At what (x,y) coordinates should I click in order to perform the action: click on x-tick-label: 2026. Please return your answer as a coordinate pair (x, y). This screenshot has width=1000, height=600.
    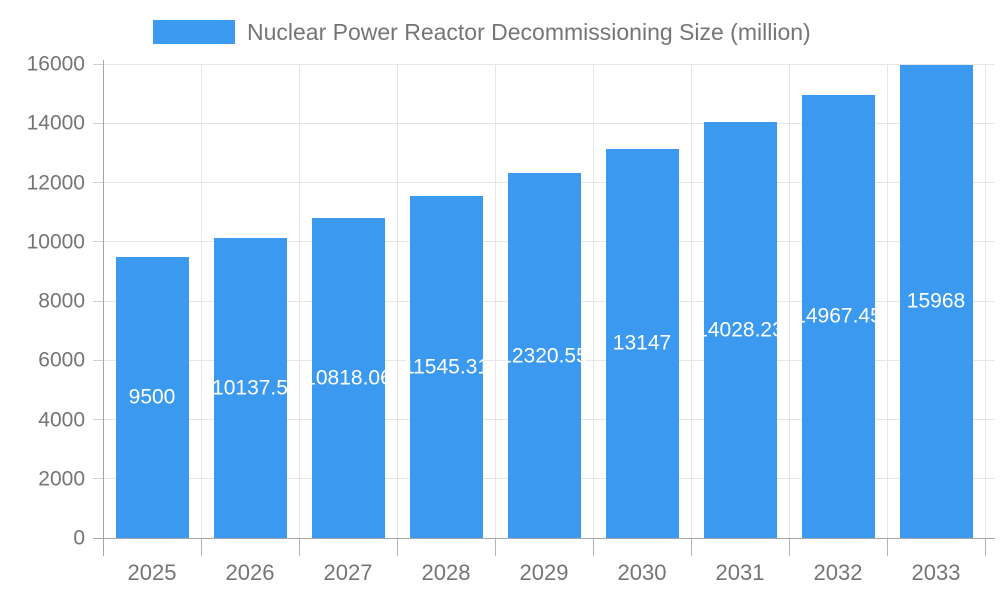
    Looking at the image, I should click on (250, 572).